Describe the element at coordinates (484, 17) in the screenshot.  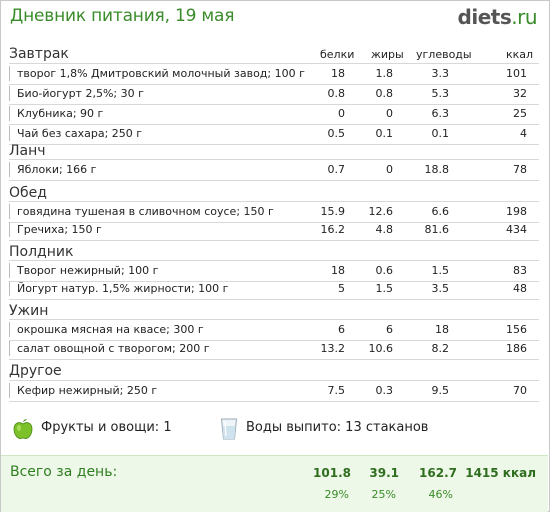
I see `logo-main: diets` at that location.